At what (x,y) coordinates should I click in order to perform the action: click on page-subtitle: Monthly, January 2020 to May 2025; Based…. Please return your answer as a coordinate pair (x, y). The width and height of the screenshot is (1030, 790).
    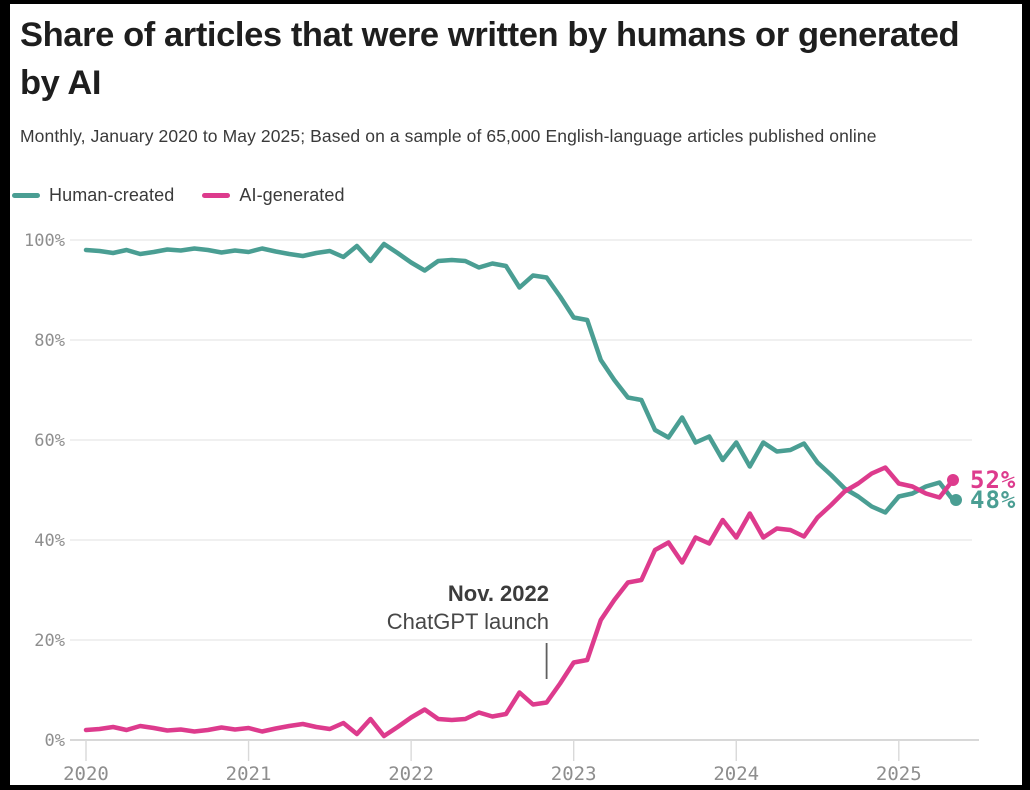
    Looking at the image, I should click on (448, 136).